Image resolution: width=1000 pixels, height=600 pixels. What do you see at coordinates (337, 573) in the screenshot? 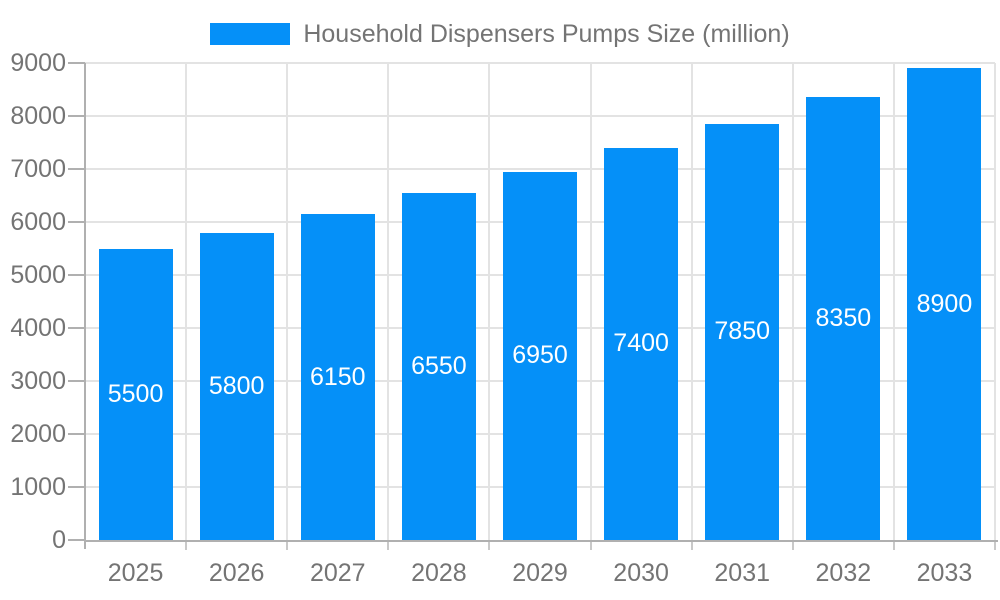
I see `x-axis-label-2027: 2027` at bounding box center [337, 573].